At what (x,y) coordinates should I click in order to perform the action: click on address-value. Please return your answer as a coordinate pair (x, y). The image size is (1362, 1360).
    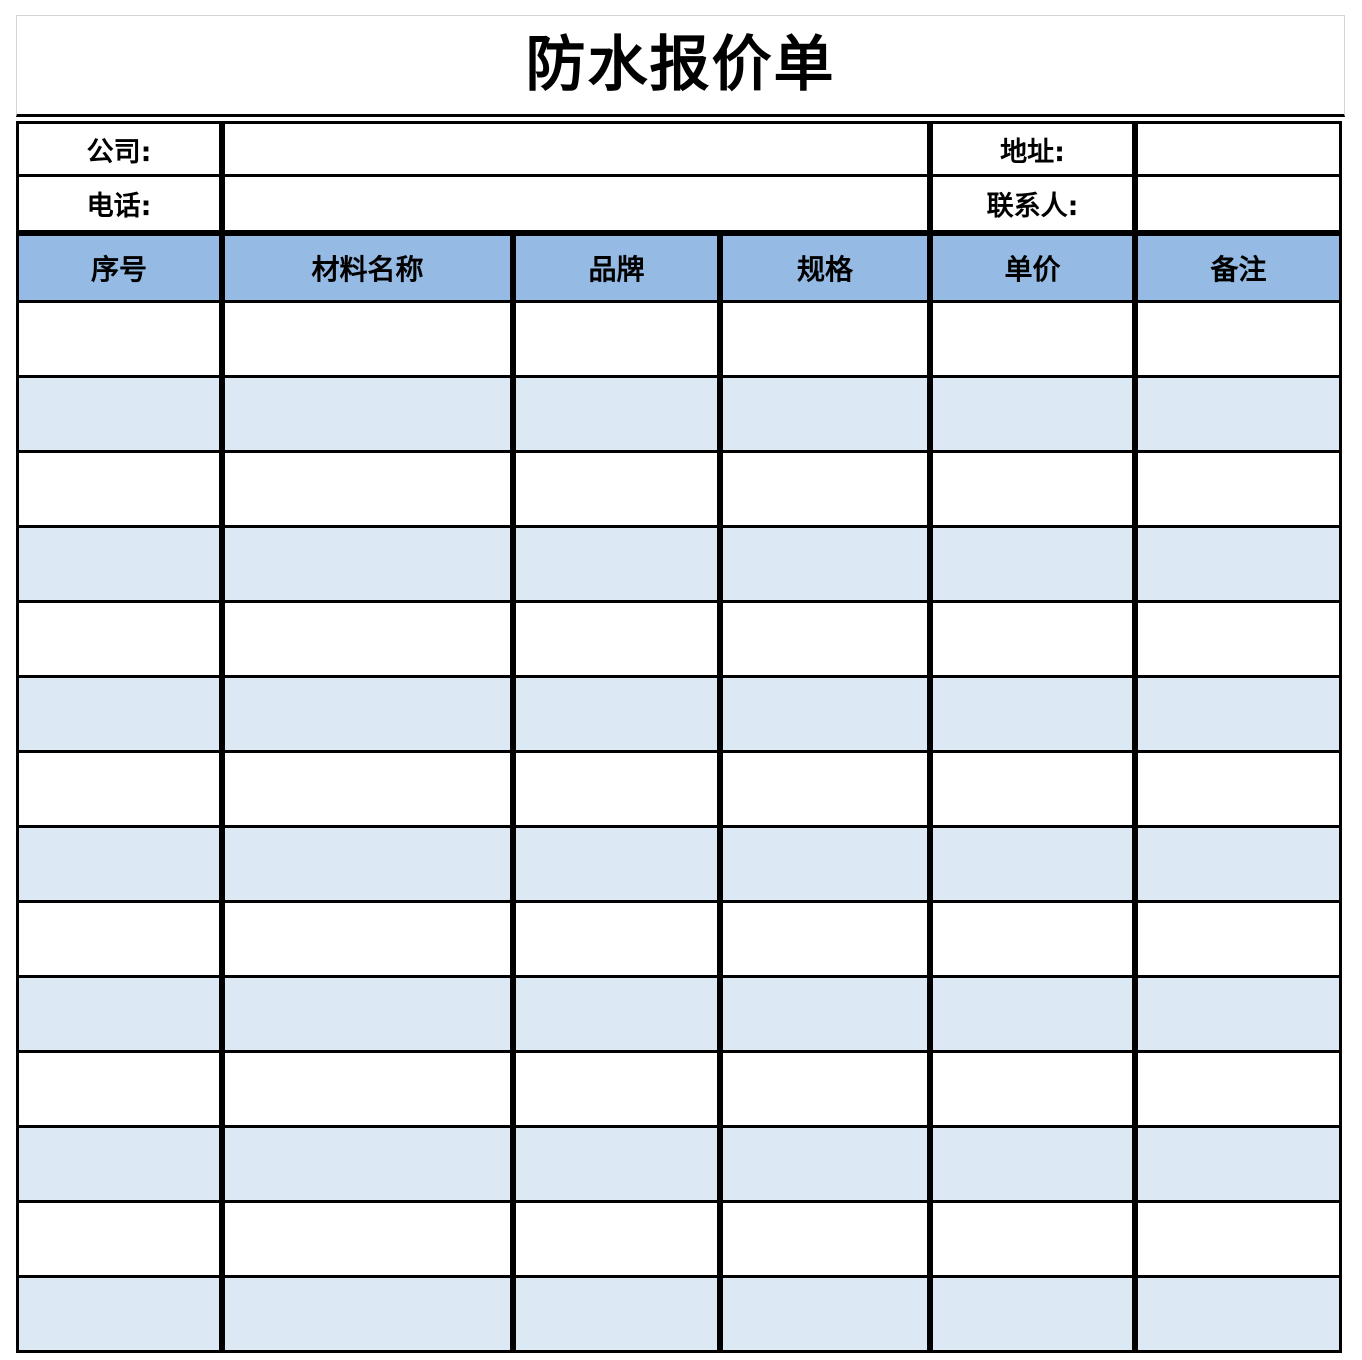
    Looking at the image, I should click on (1238, 149).